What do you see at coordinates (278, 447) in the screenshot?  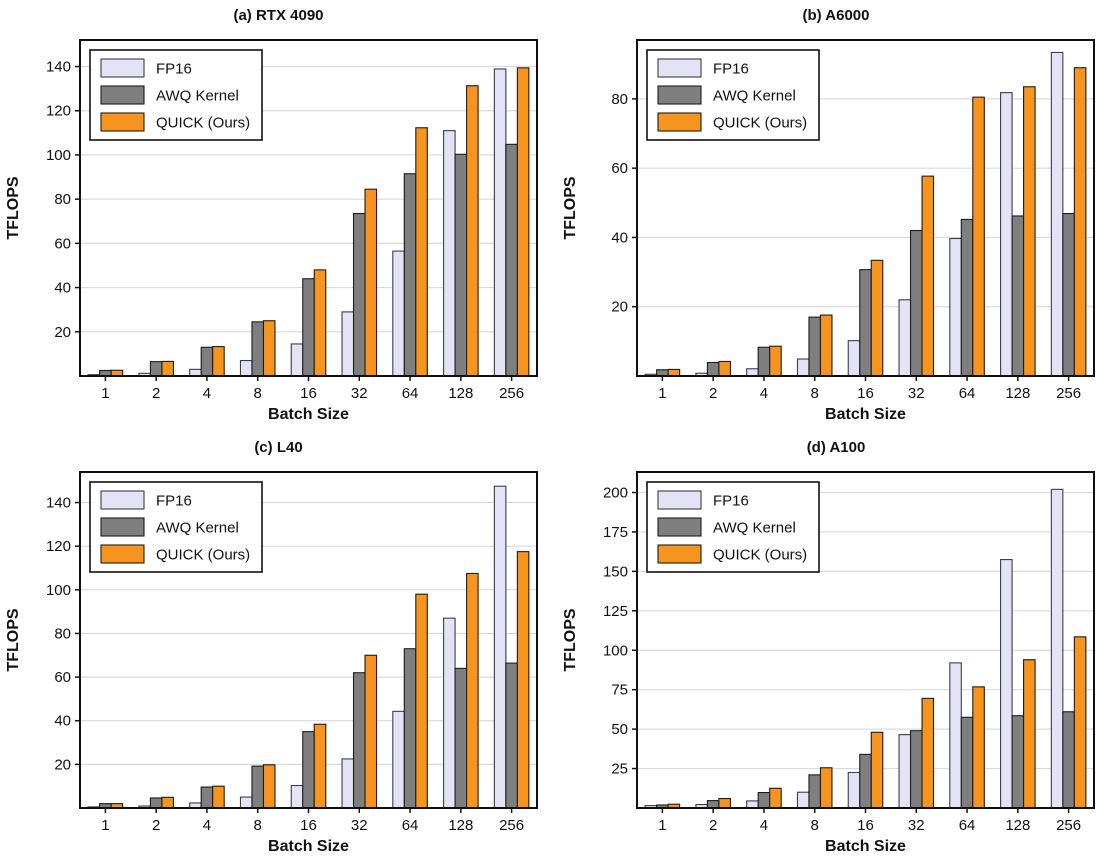 I see `chart-title-l40: (c) L40` at bounding box center [278, 447].